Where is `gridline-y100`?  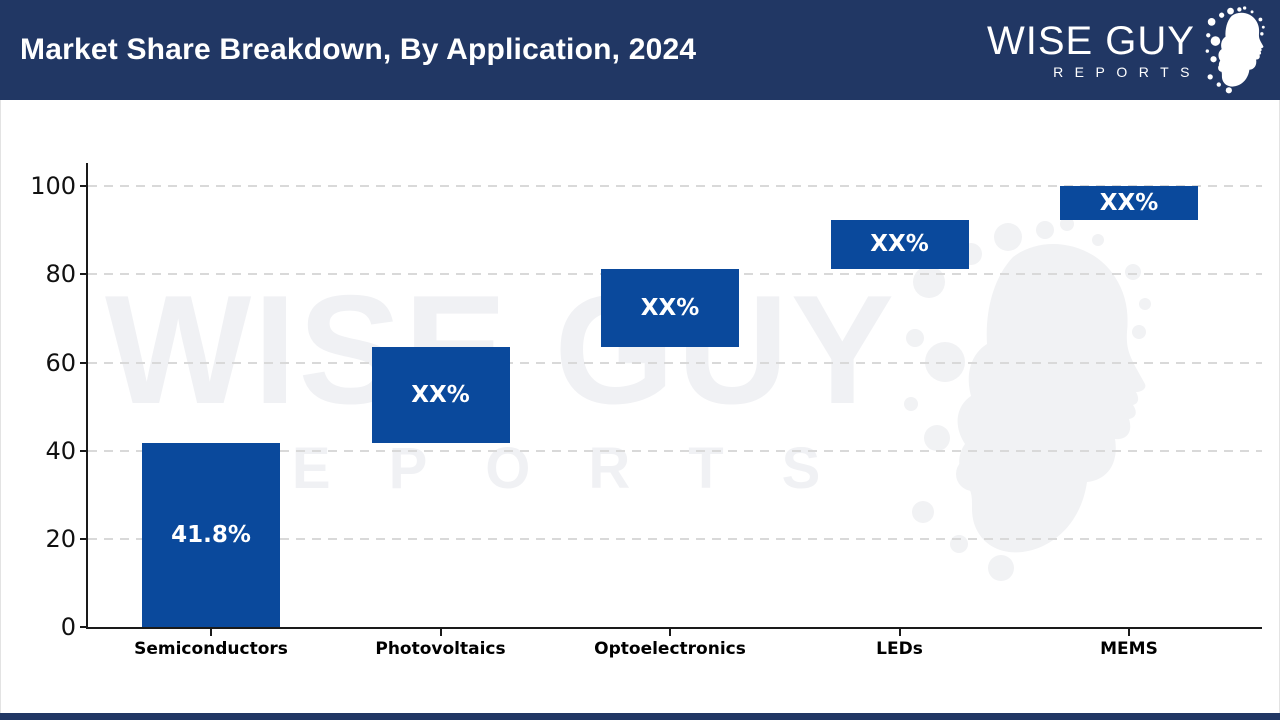
gridline-y100 is located at coordinates (675, 186).